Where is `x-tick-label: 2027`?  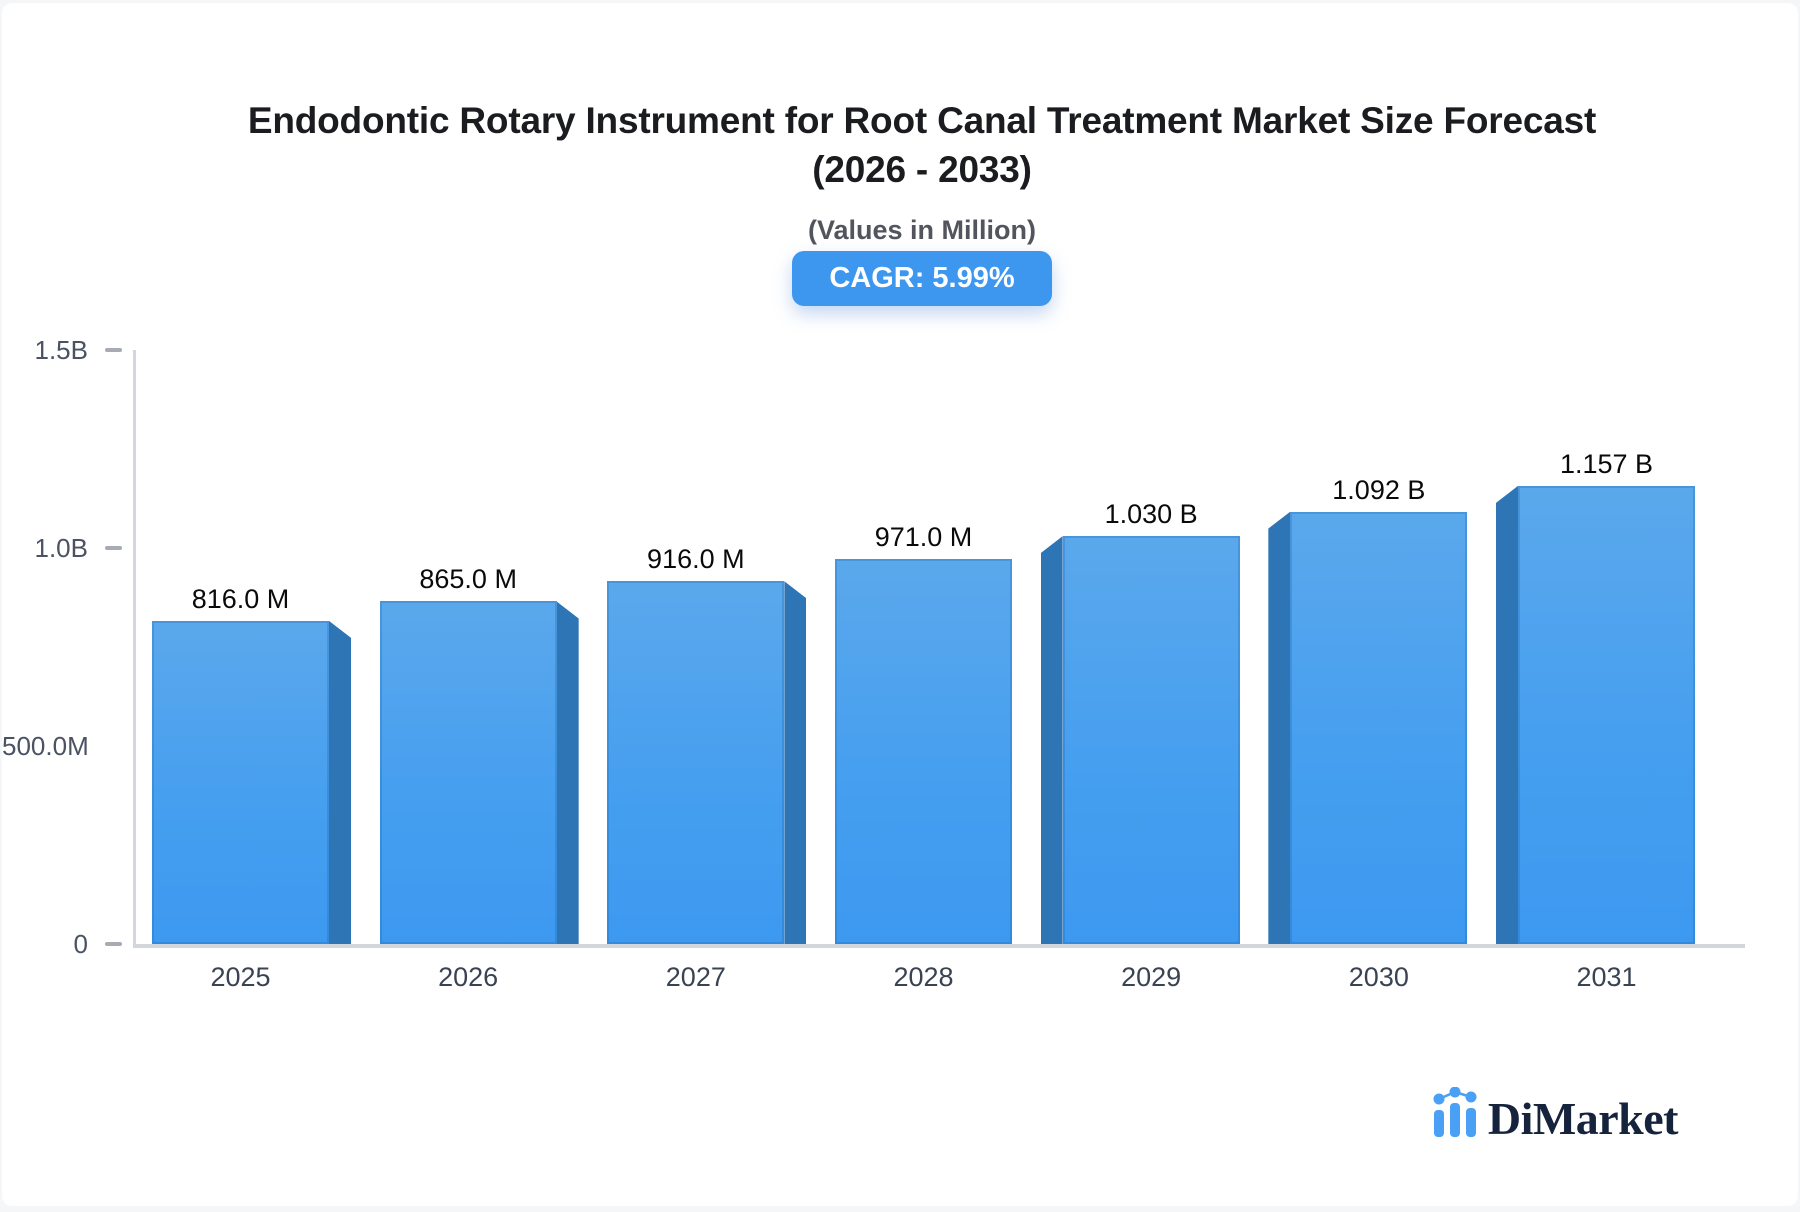 x-tick-label: 2027 is located at coordinates (695, 977).